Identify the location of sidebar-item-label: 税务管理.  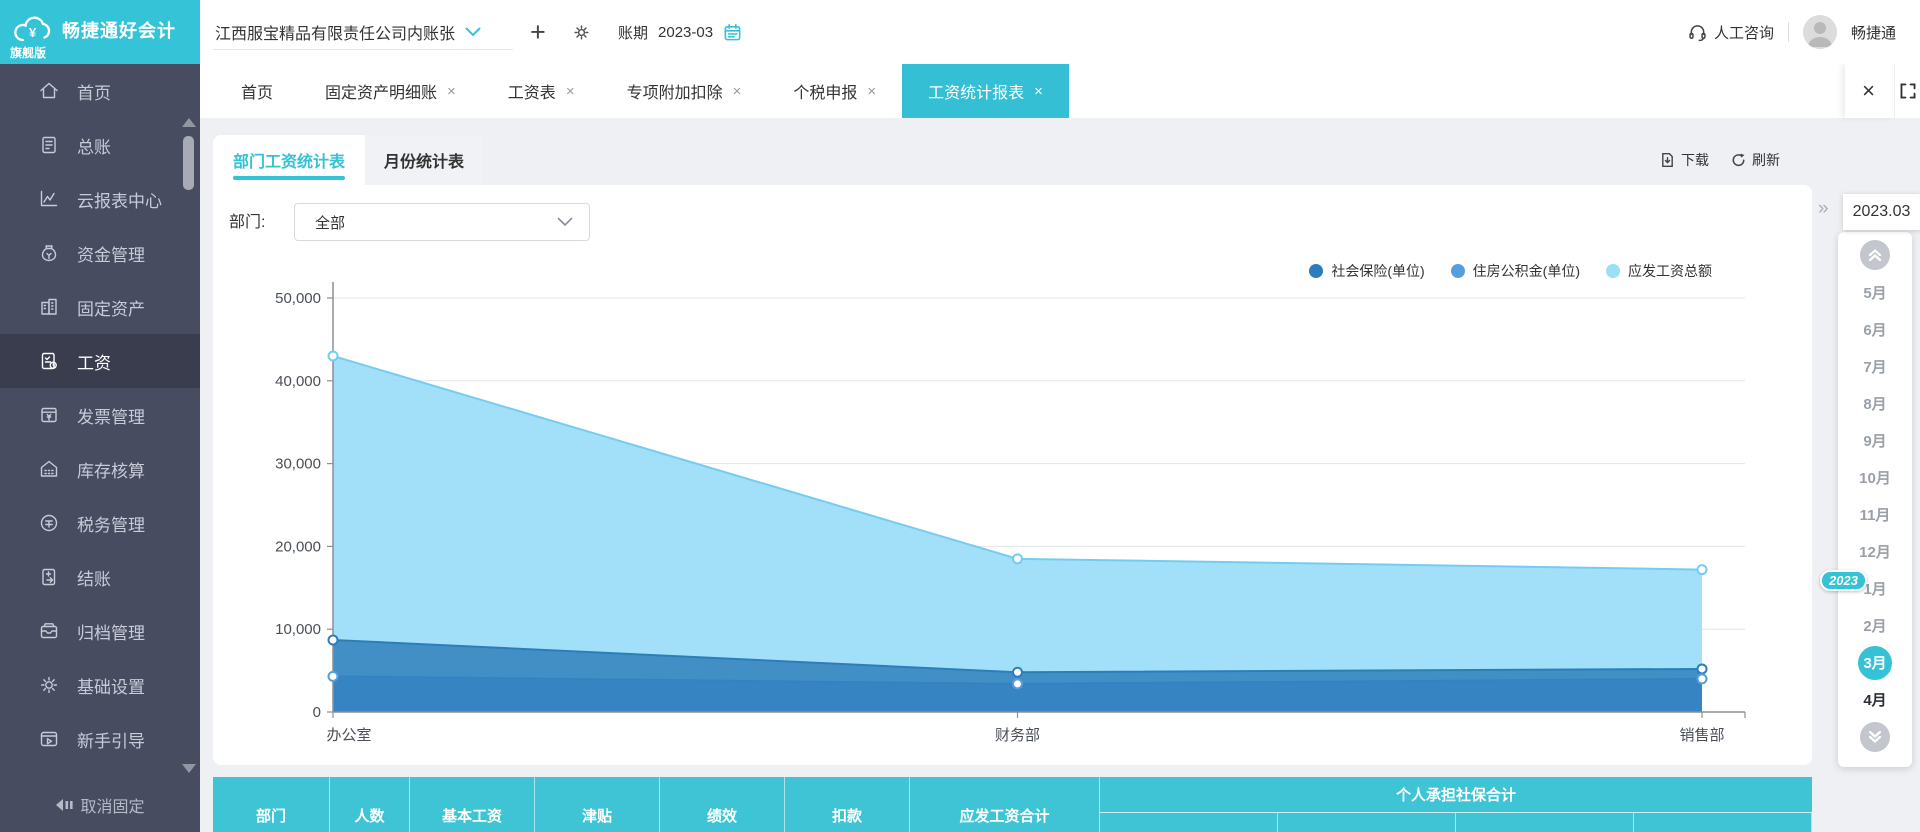
(111, 525).